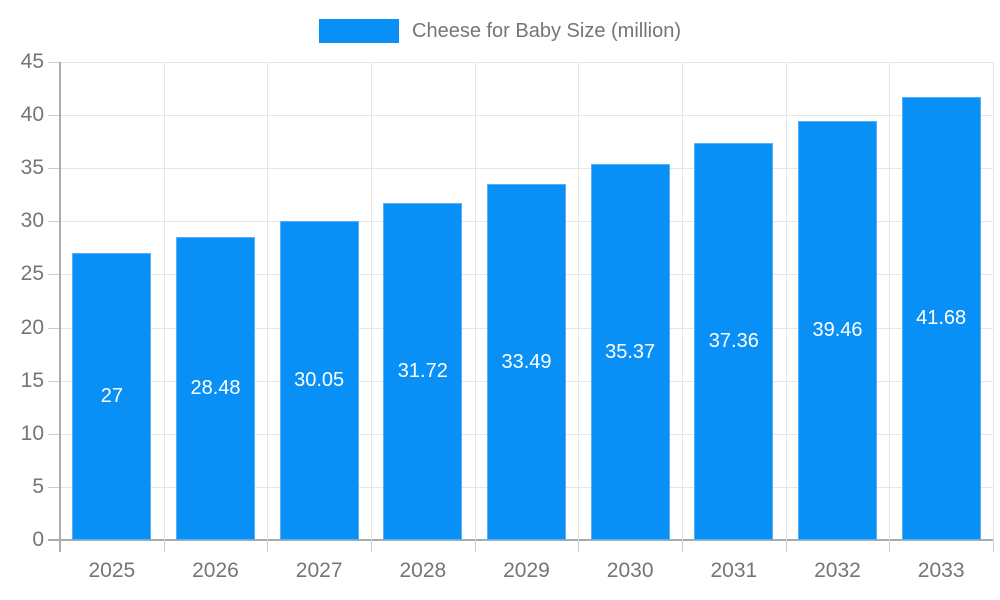  Describe the element at coordinates (734, 570) in the screenshot. I see `x-axis-category-label: 2031` at that location.